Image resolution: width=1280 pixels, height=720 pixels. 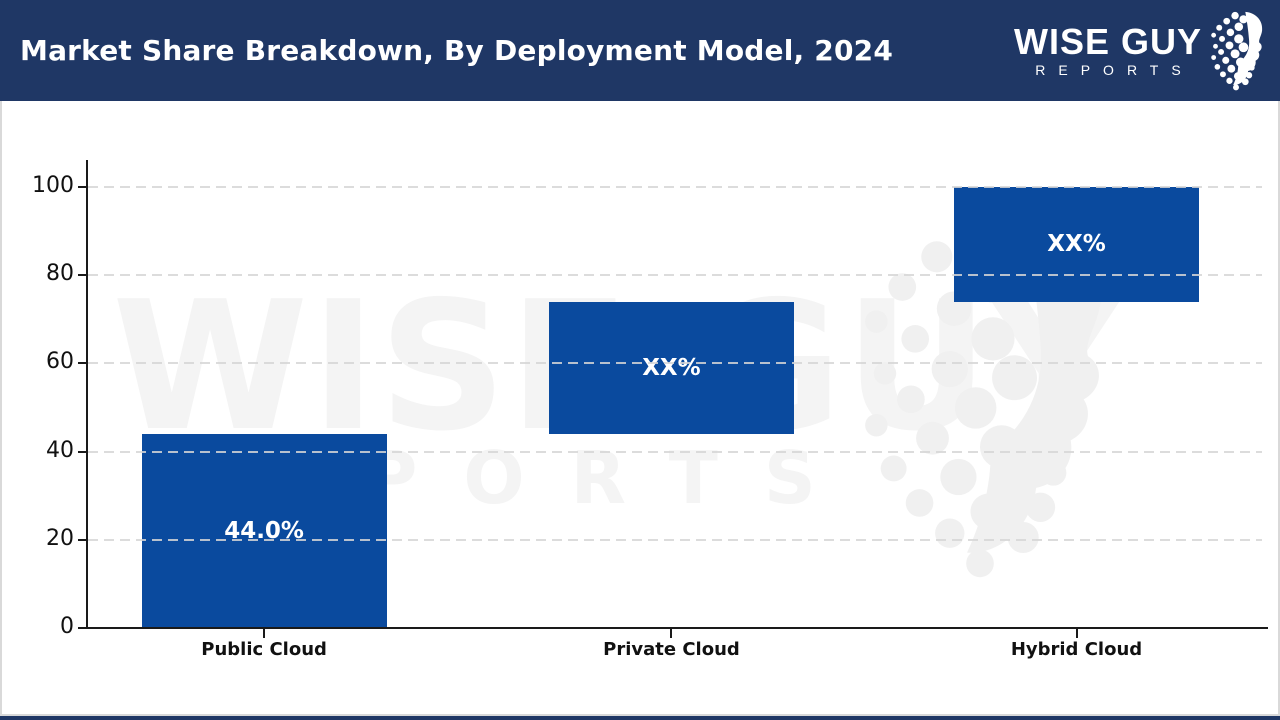 I want to click on y-axis-tick-label: 0, so click(x=67, y=626).